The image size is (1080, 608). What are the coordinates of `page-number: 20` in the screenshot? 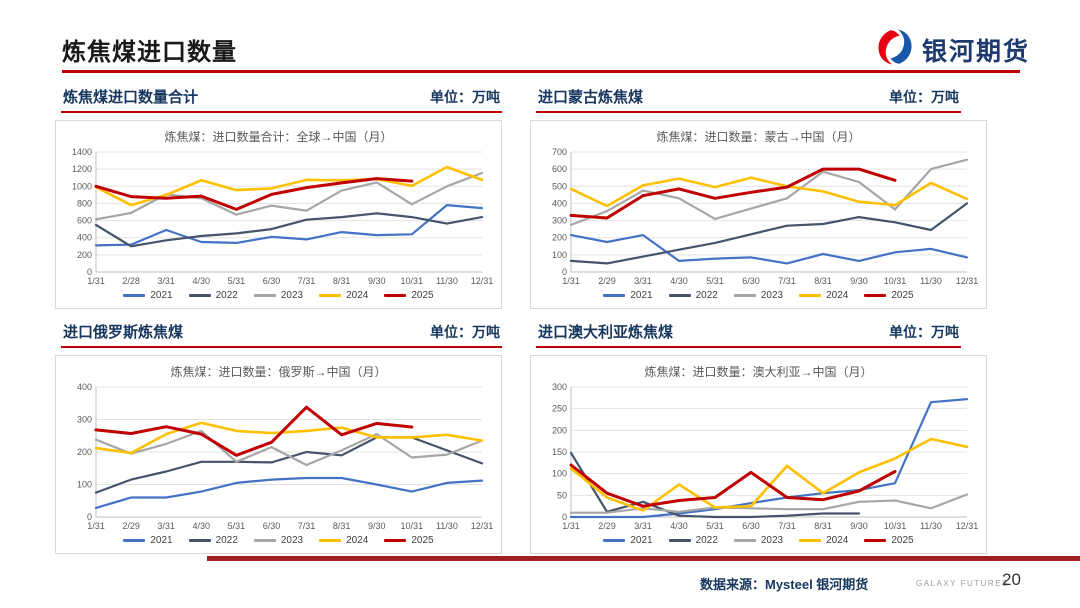 It's located at (1011, 579).